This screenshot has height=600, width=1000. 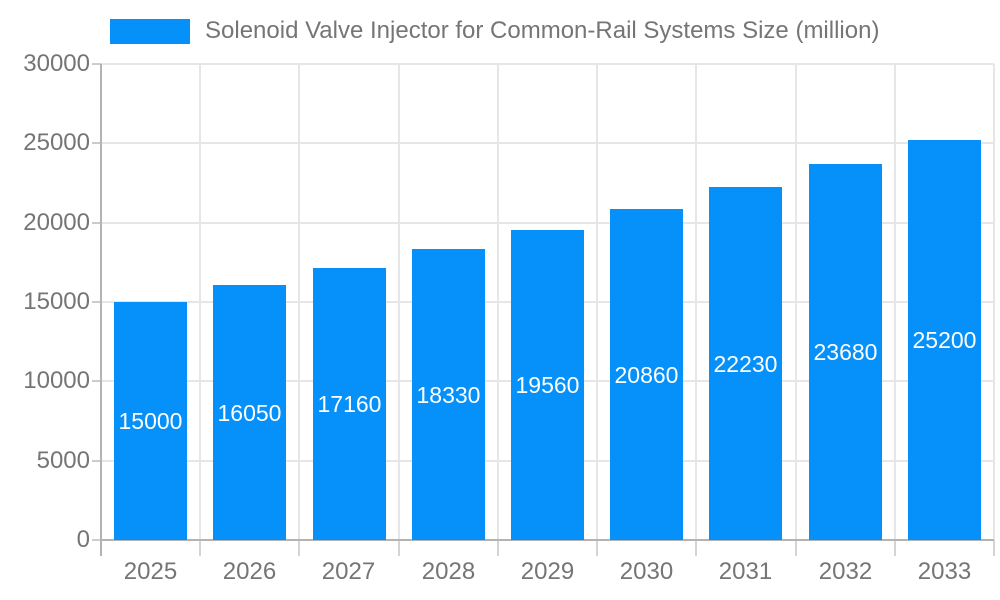 What do you see at coordinates (83, 539) in the screenshot?
I see `y-axis-label: 0` at bounding box center [83, 539].